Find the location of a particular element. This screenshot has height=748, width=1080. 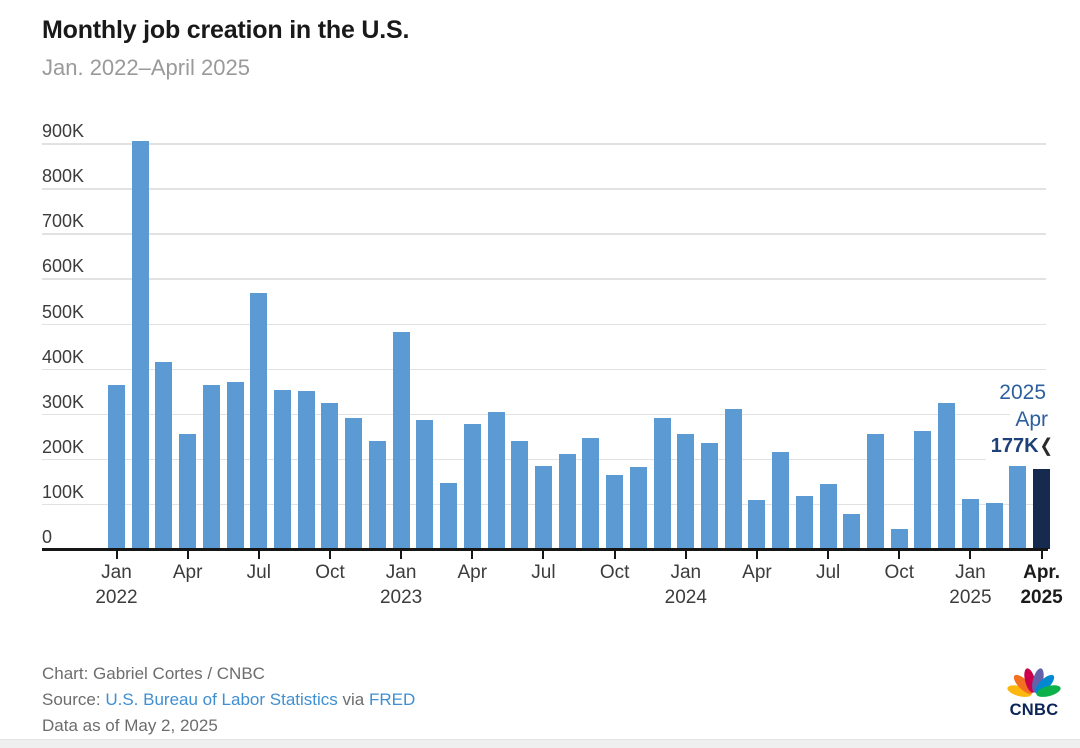

x-axis-year-label-2022: 2022 is located at coordinates (116, 597).